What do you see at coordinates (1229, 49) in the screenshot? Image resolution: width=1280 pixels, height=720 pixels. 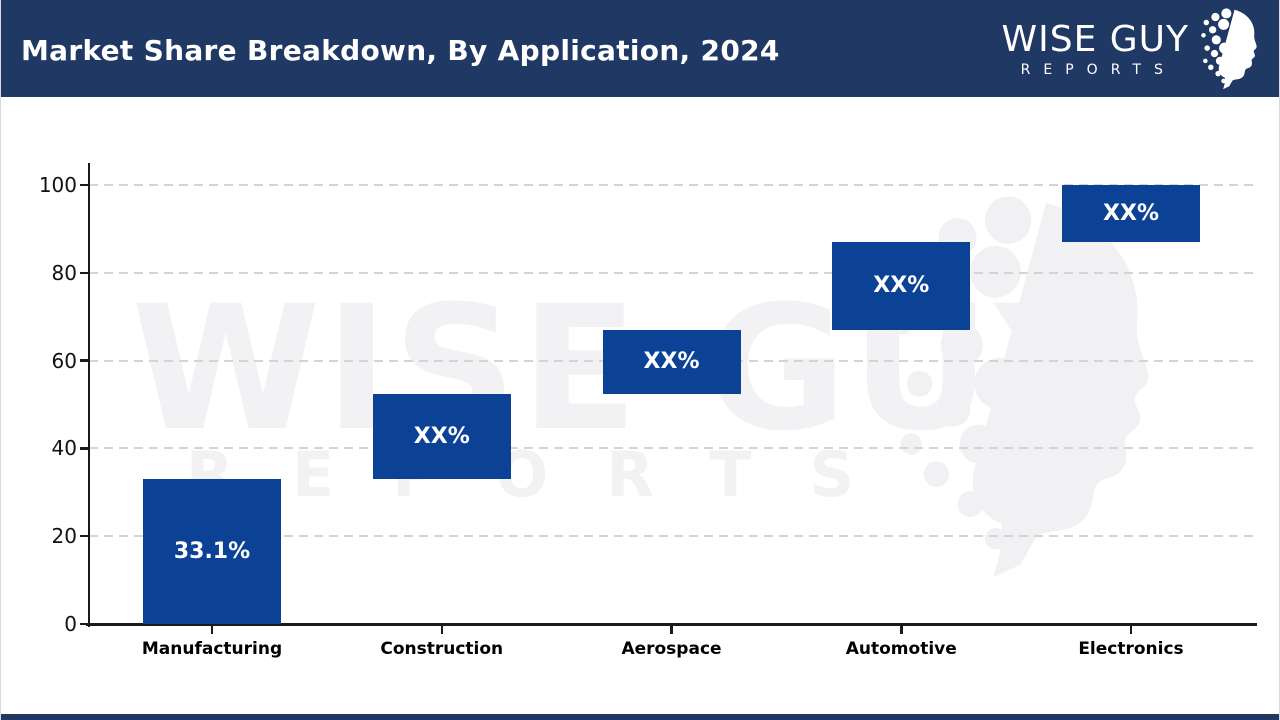 I see `logo-head-icon` at bounding box center [1229, 49].